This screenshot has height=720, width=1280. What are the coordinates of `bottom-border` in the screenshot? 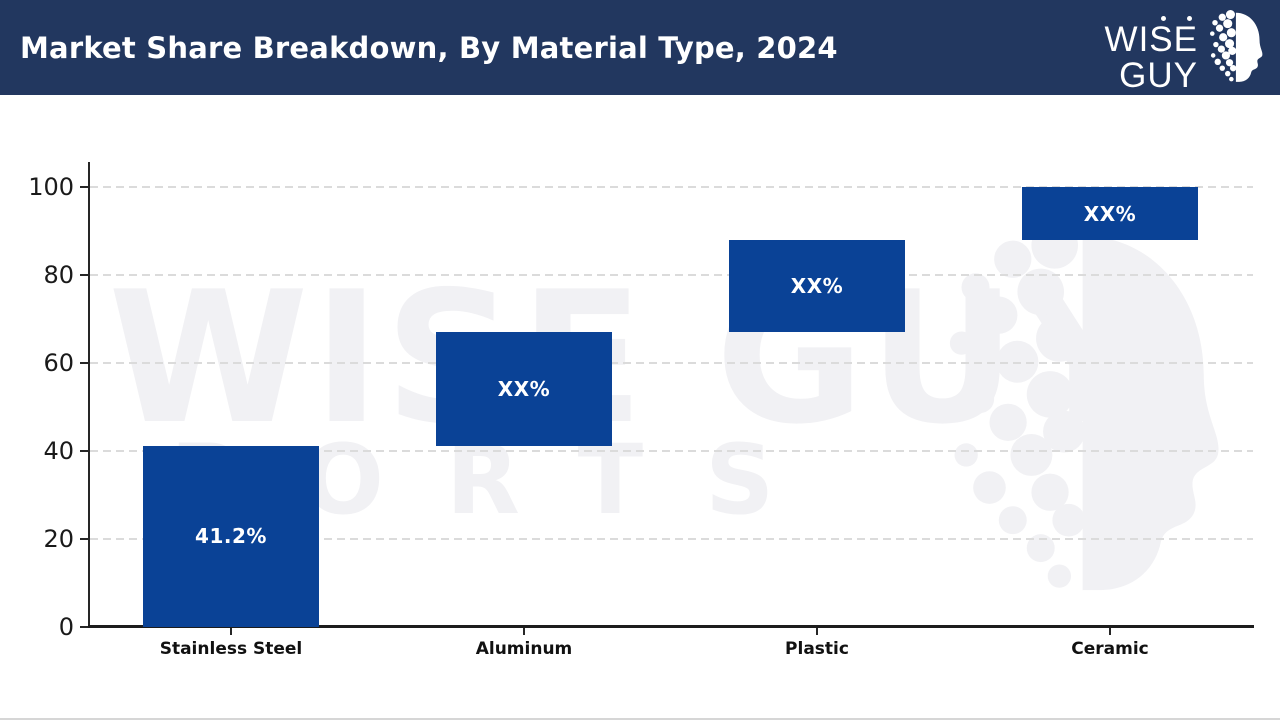 It's located at (640, 719).